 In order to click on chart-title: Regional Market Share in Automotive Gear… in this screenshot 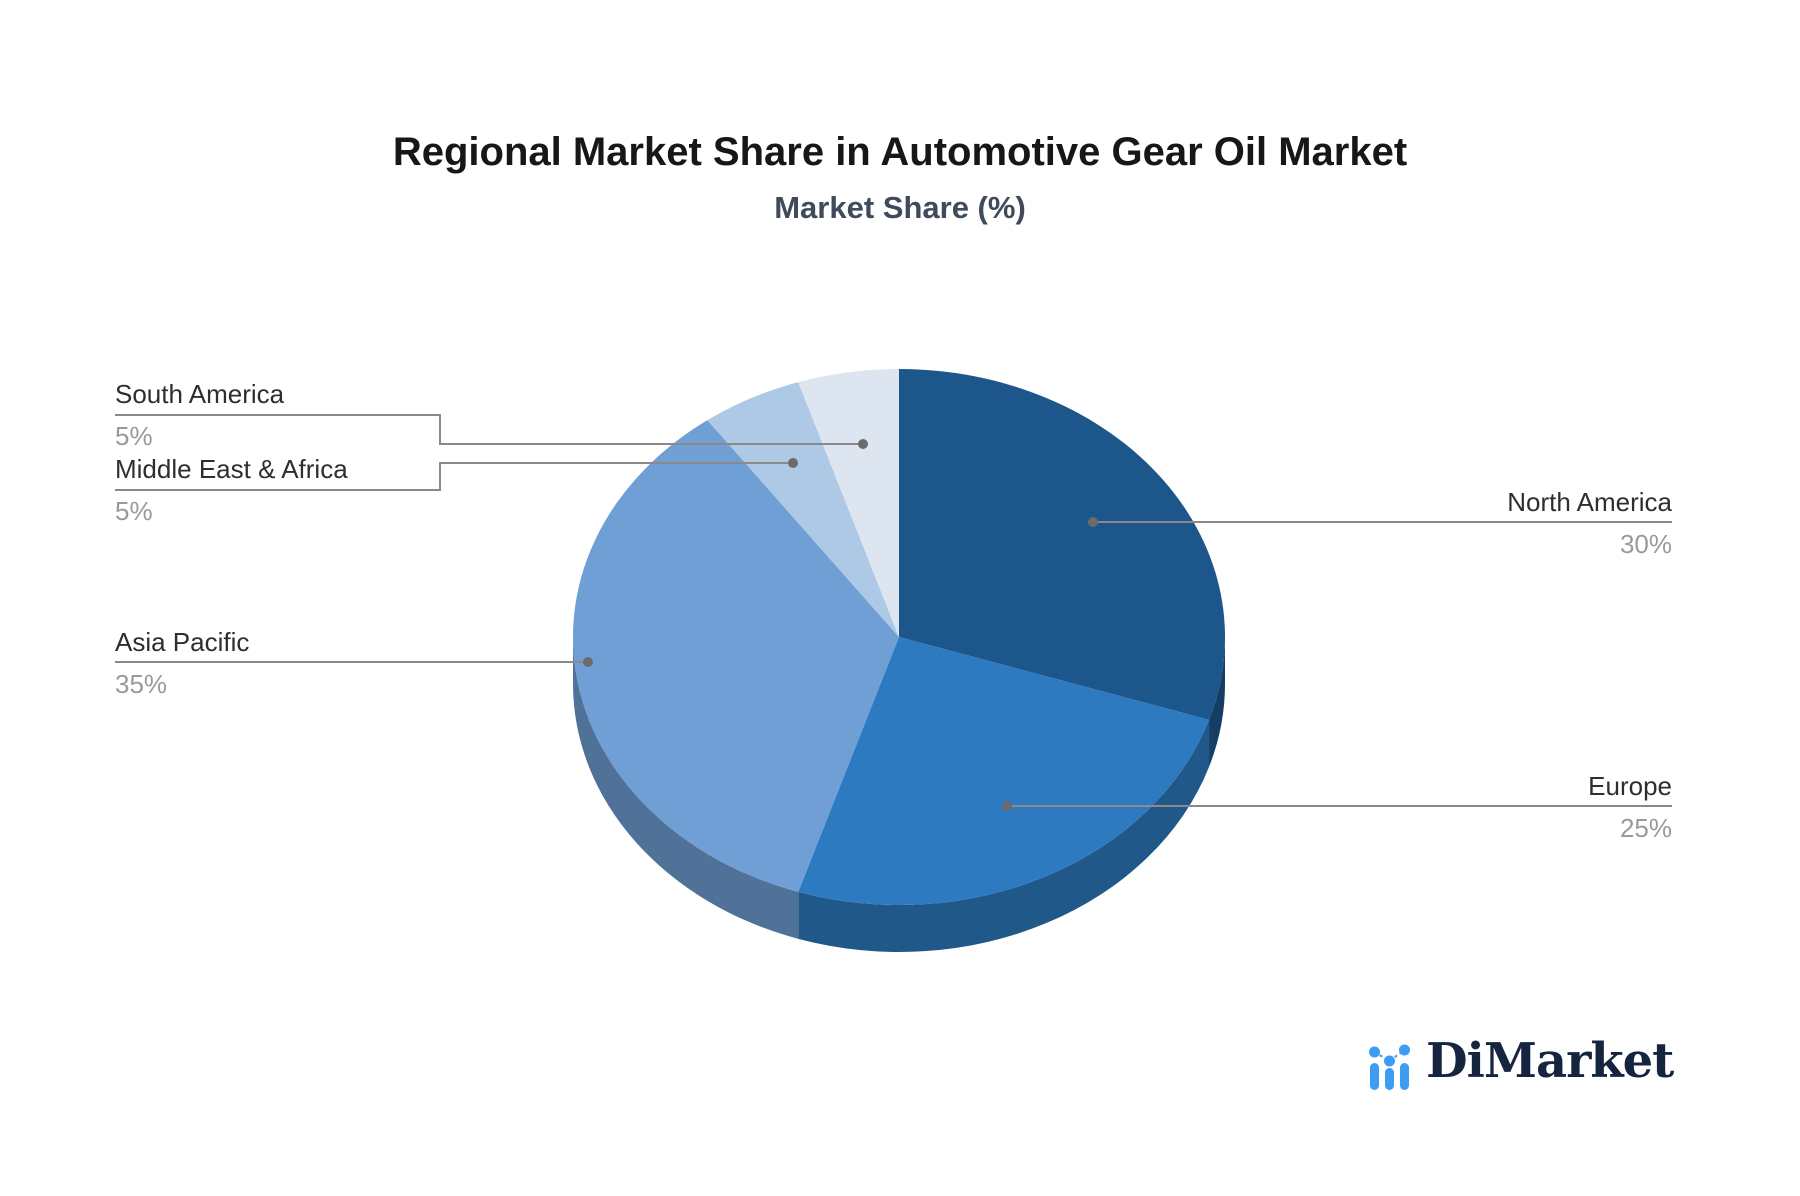, I will do `click(900, 152)`.